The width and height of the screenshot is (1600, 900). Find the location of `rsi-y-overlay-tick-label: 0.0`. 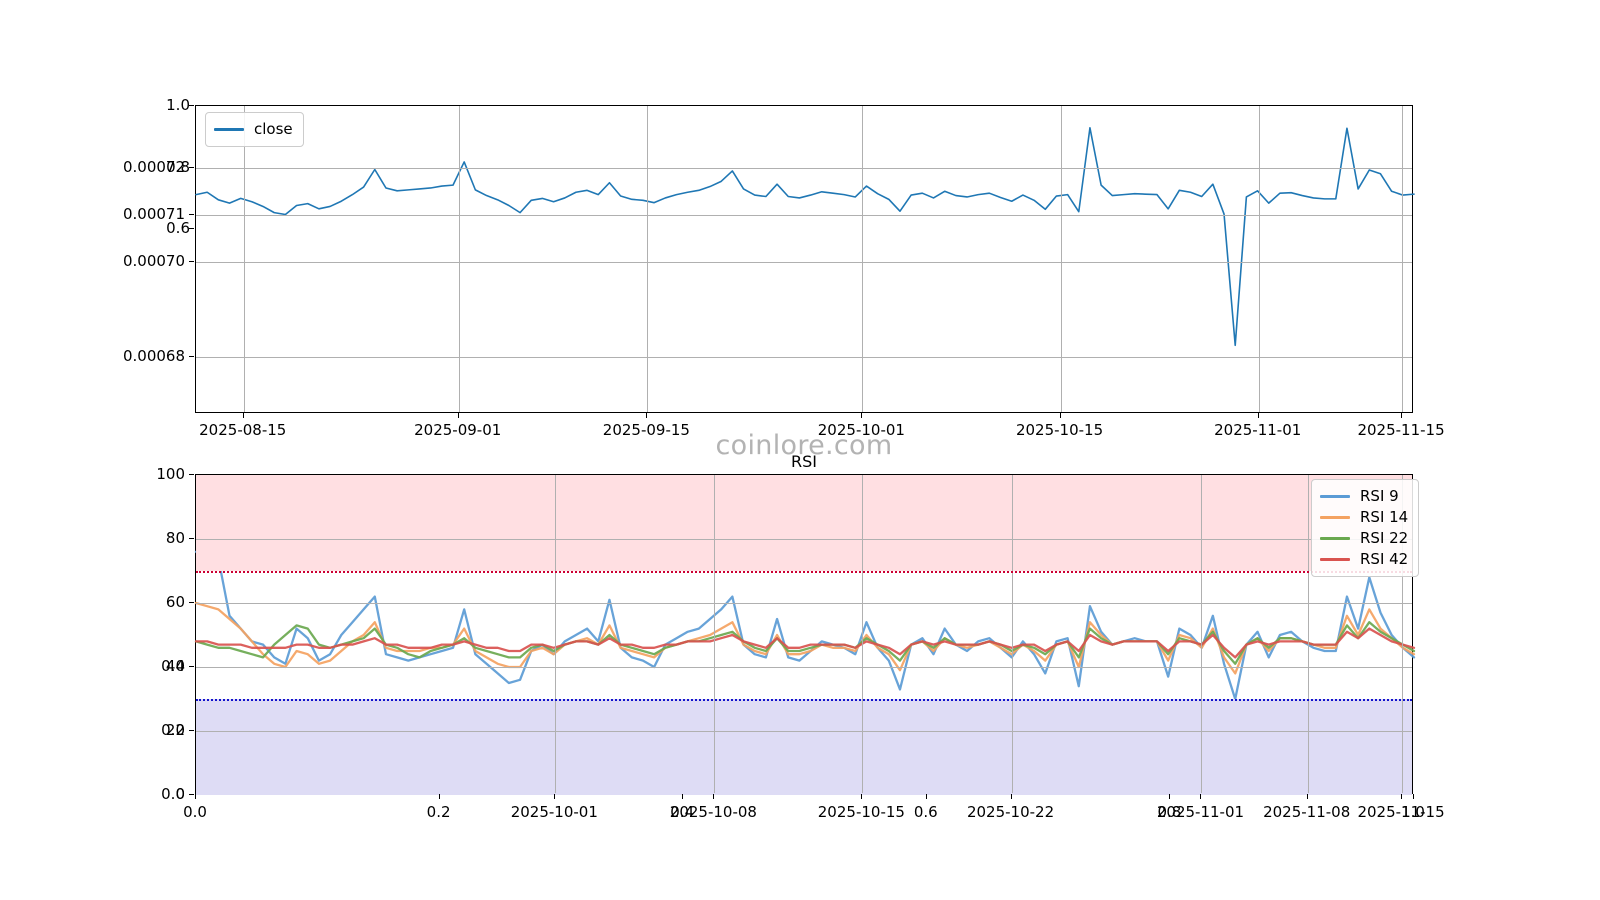

rsi-y-overlay-tick-label: 0.0 is located at coordinates (173, 794).